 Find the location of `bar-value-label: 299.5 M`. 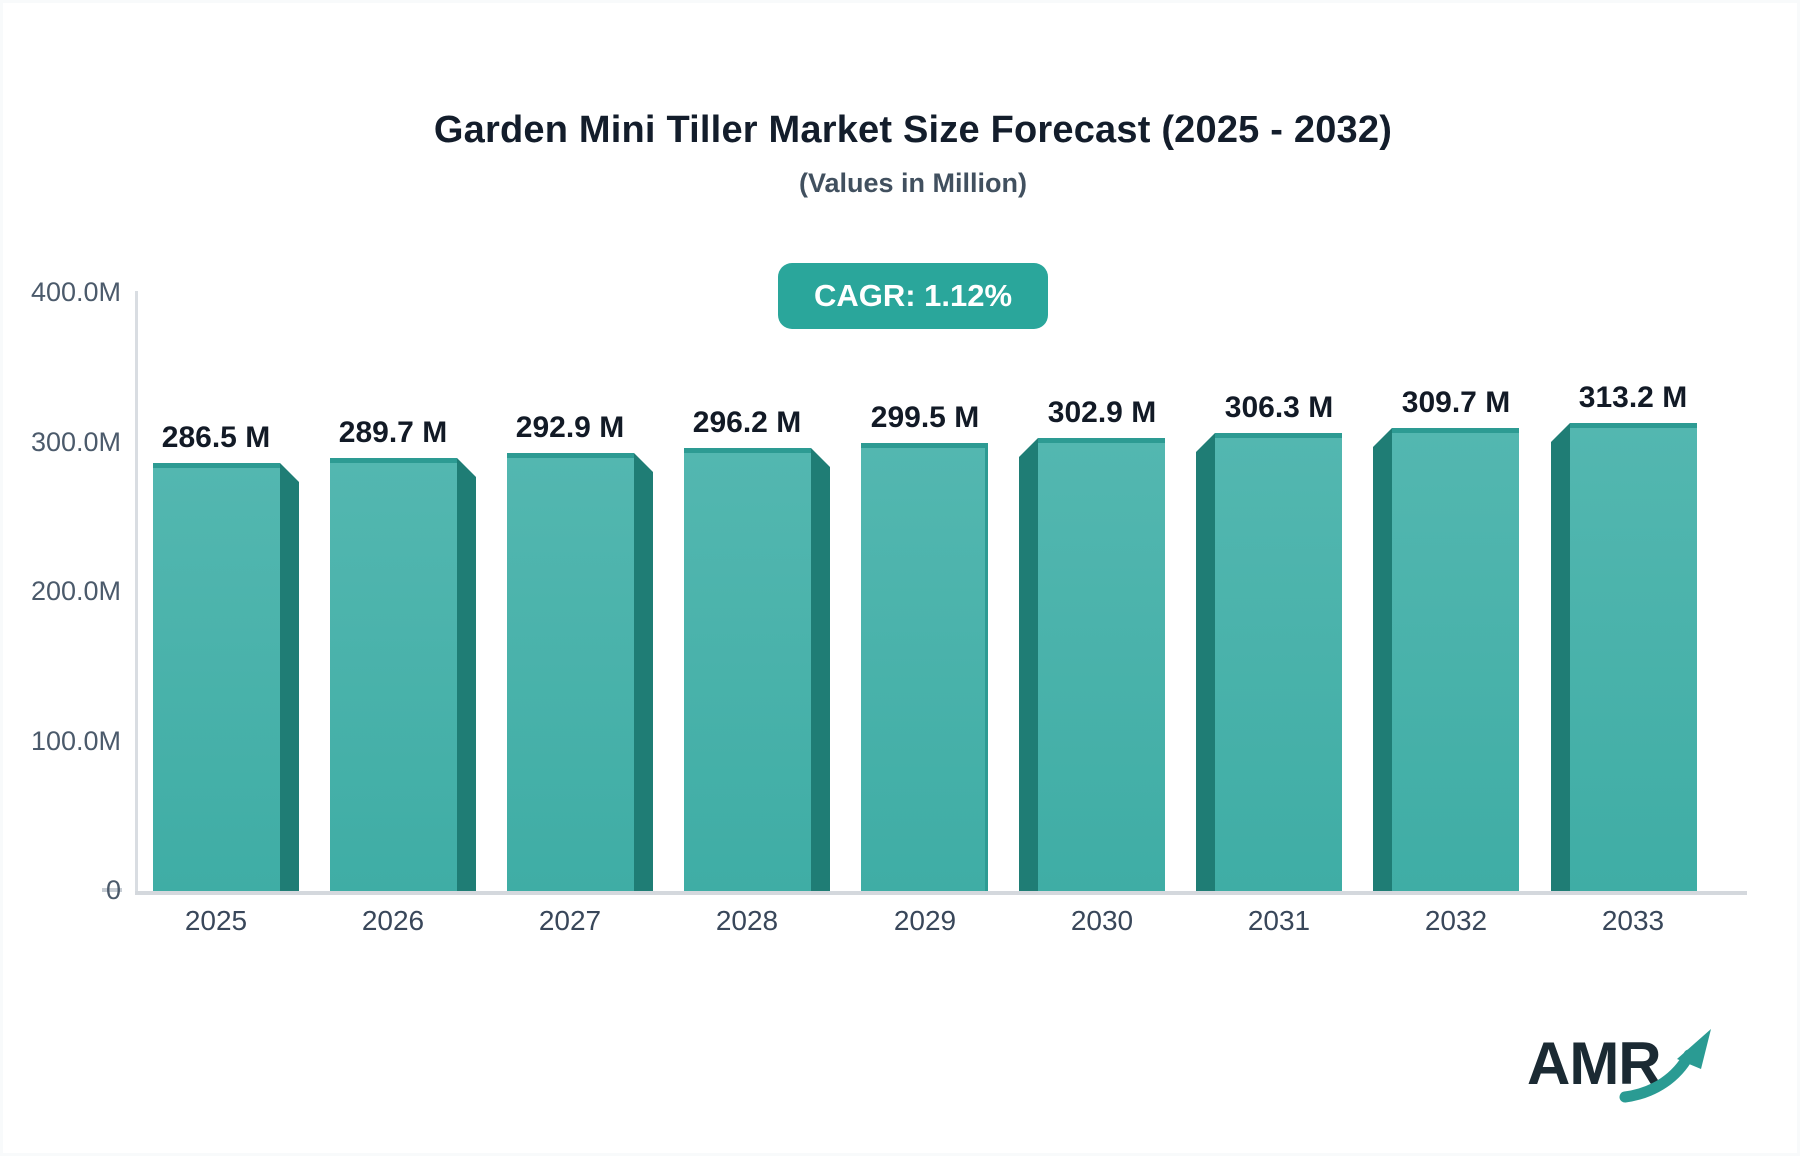

bar-value-label: 299.5 M is located at coordinates (925, 417).